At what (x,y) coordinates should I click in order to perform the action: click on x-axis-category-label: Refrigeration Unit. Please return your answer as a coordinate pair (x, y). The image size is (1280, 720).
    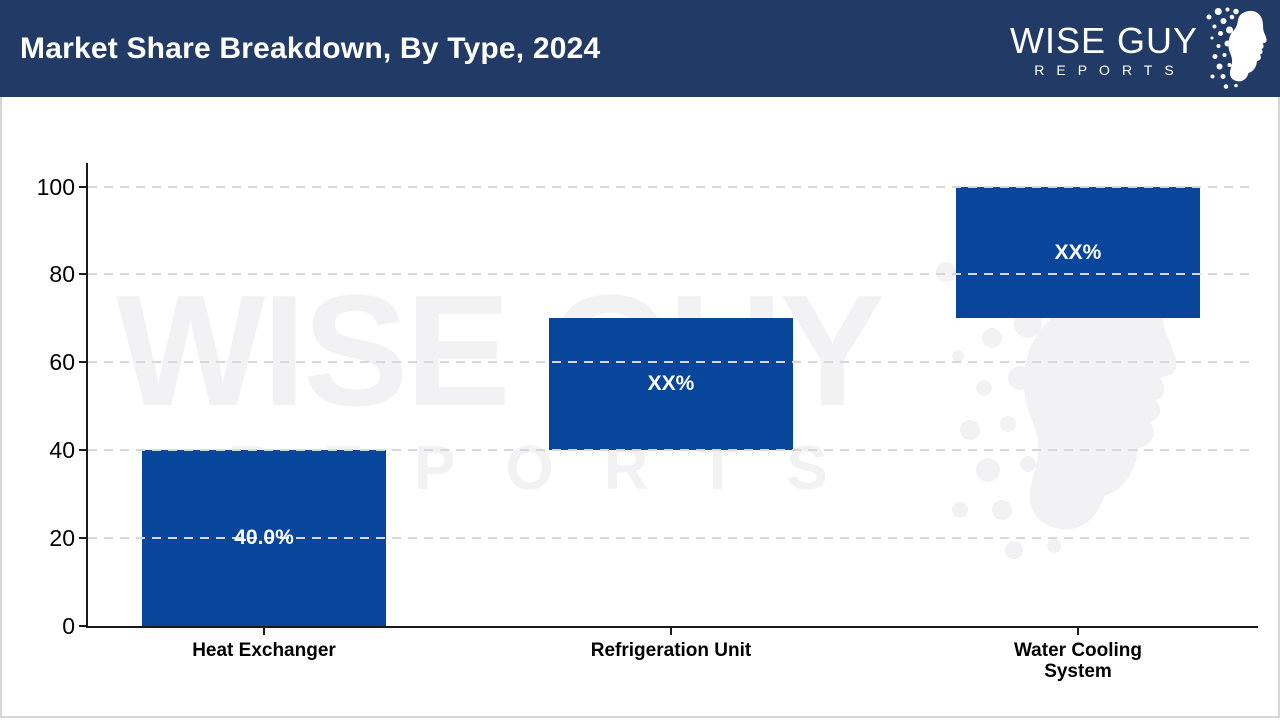
    Looking at the image, I should click on (671, 650).